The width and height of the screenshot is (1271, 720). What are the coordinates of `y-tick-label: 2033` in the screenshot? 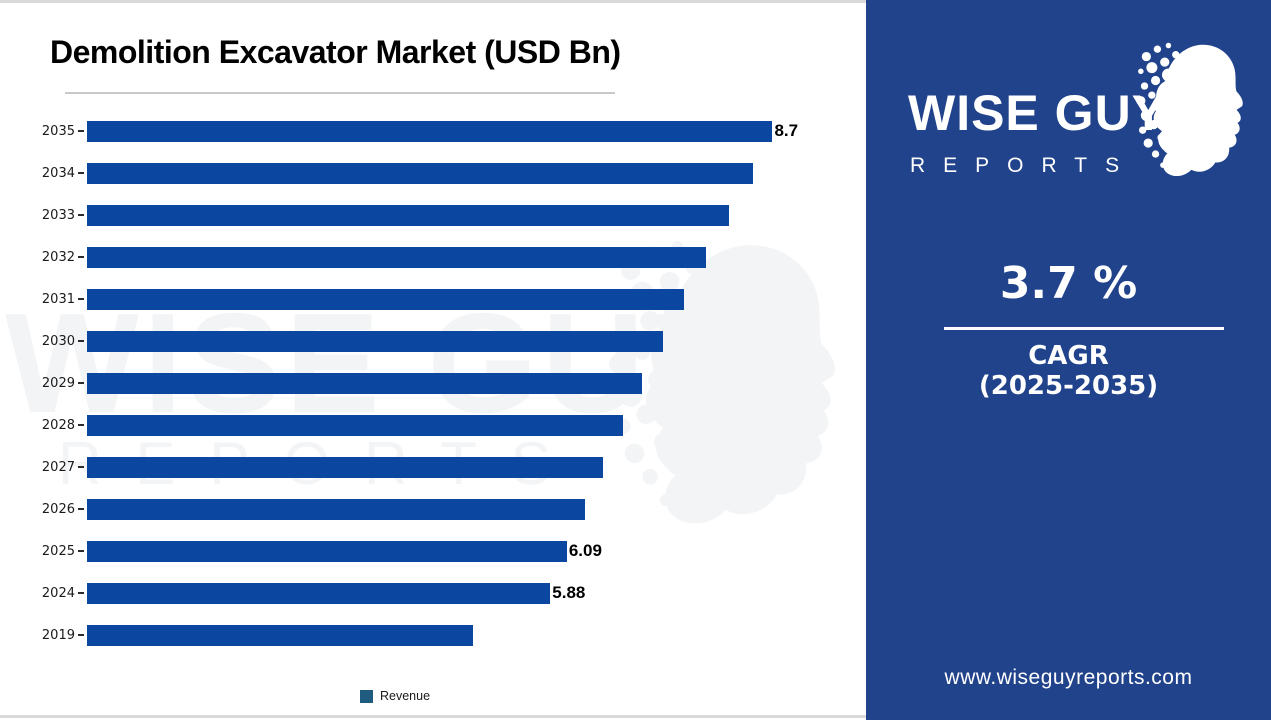 It's located at (58, 215).